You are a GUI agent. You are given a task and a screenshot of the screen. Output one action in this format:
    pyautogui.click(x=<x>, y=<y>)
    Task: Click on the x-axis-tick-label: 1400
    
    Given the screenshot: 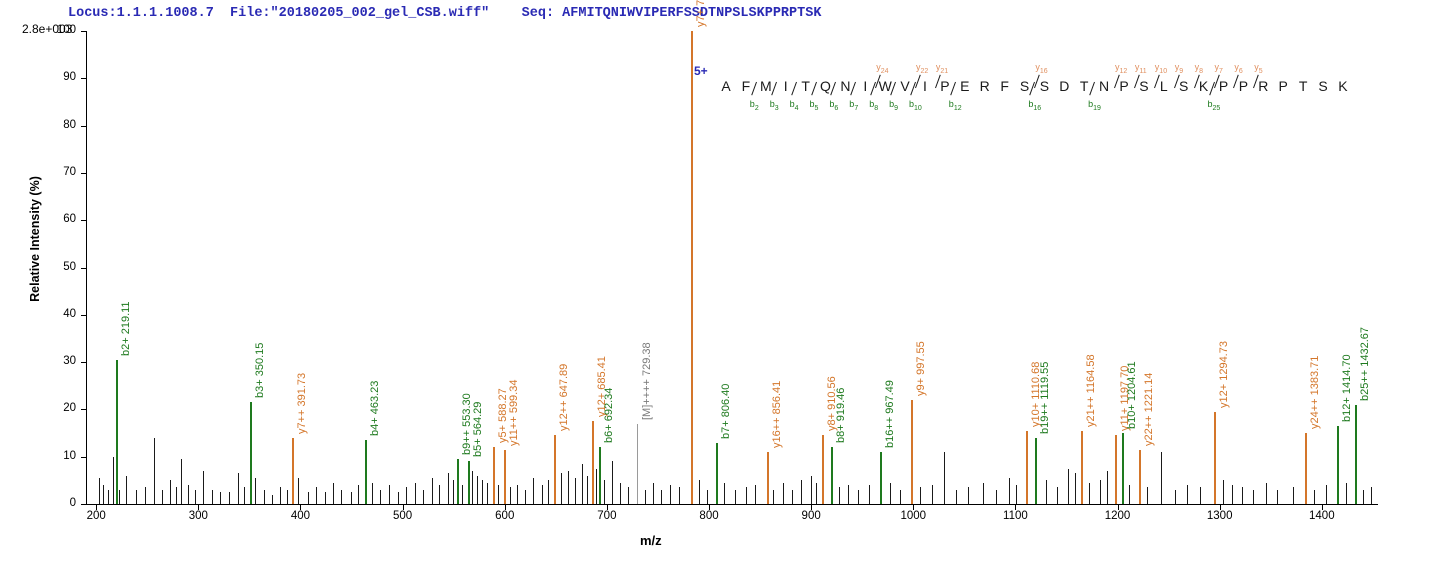 What is the action you would take?
    pyautogui.click(x=1322, y=516)
    